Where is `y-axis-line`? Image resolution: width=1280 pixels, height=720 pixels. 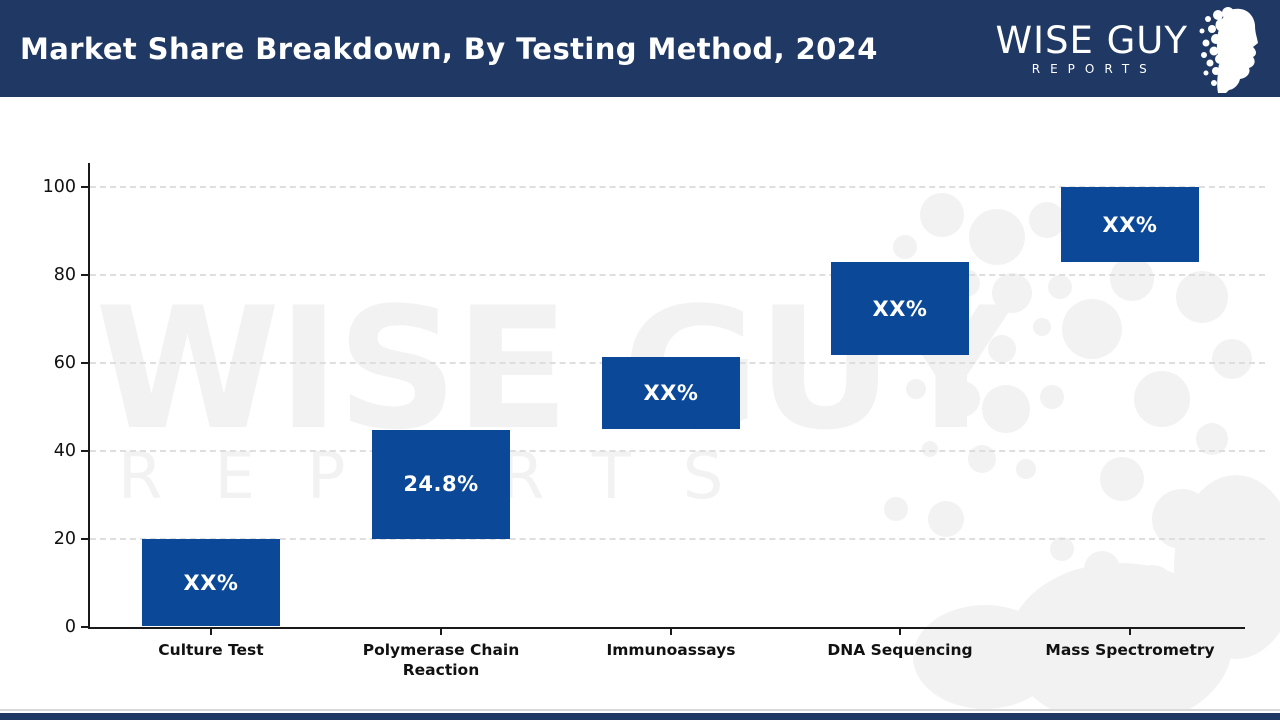 y-axis-line is located at coordinates (89, 396).